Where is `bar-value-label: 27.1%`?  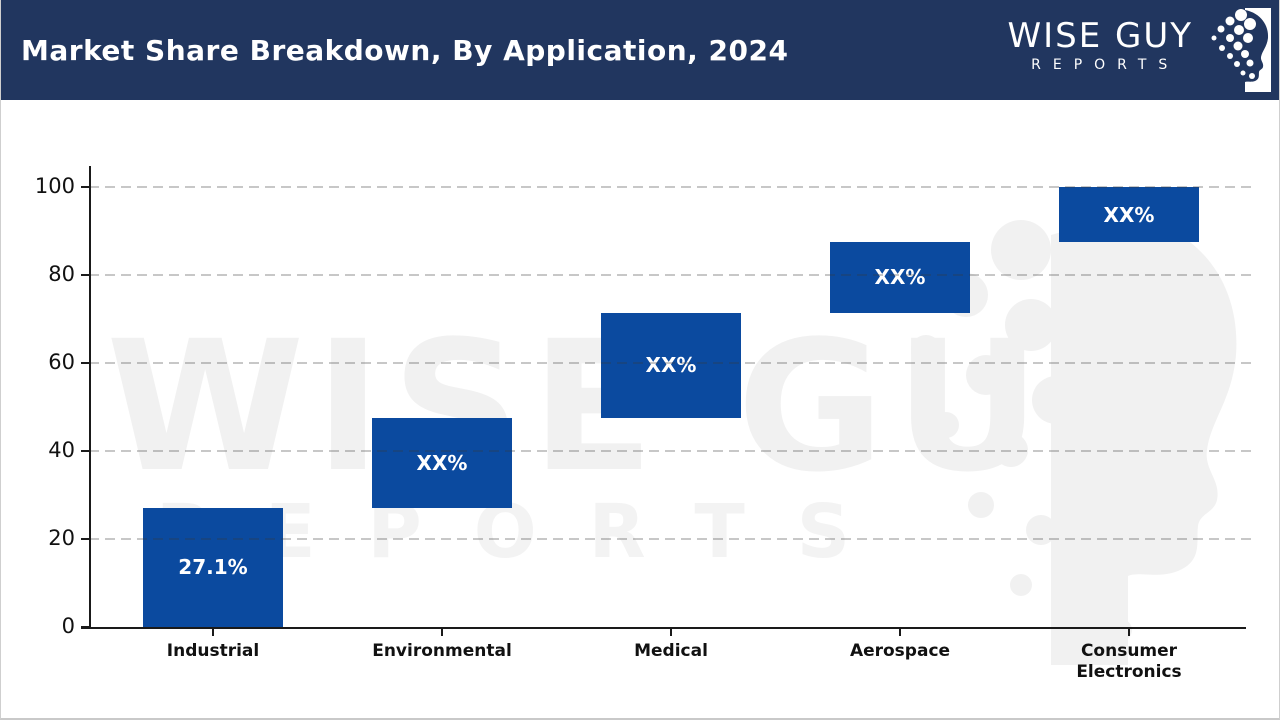
bar-value-label: 27.1% is located at coordinates (213, 567).